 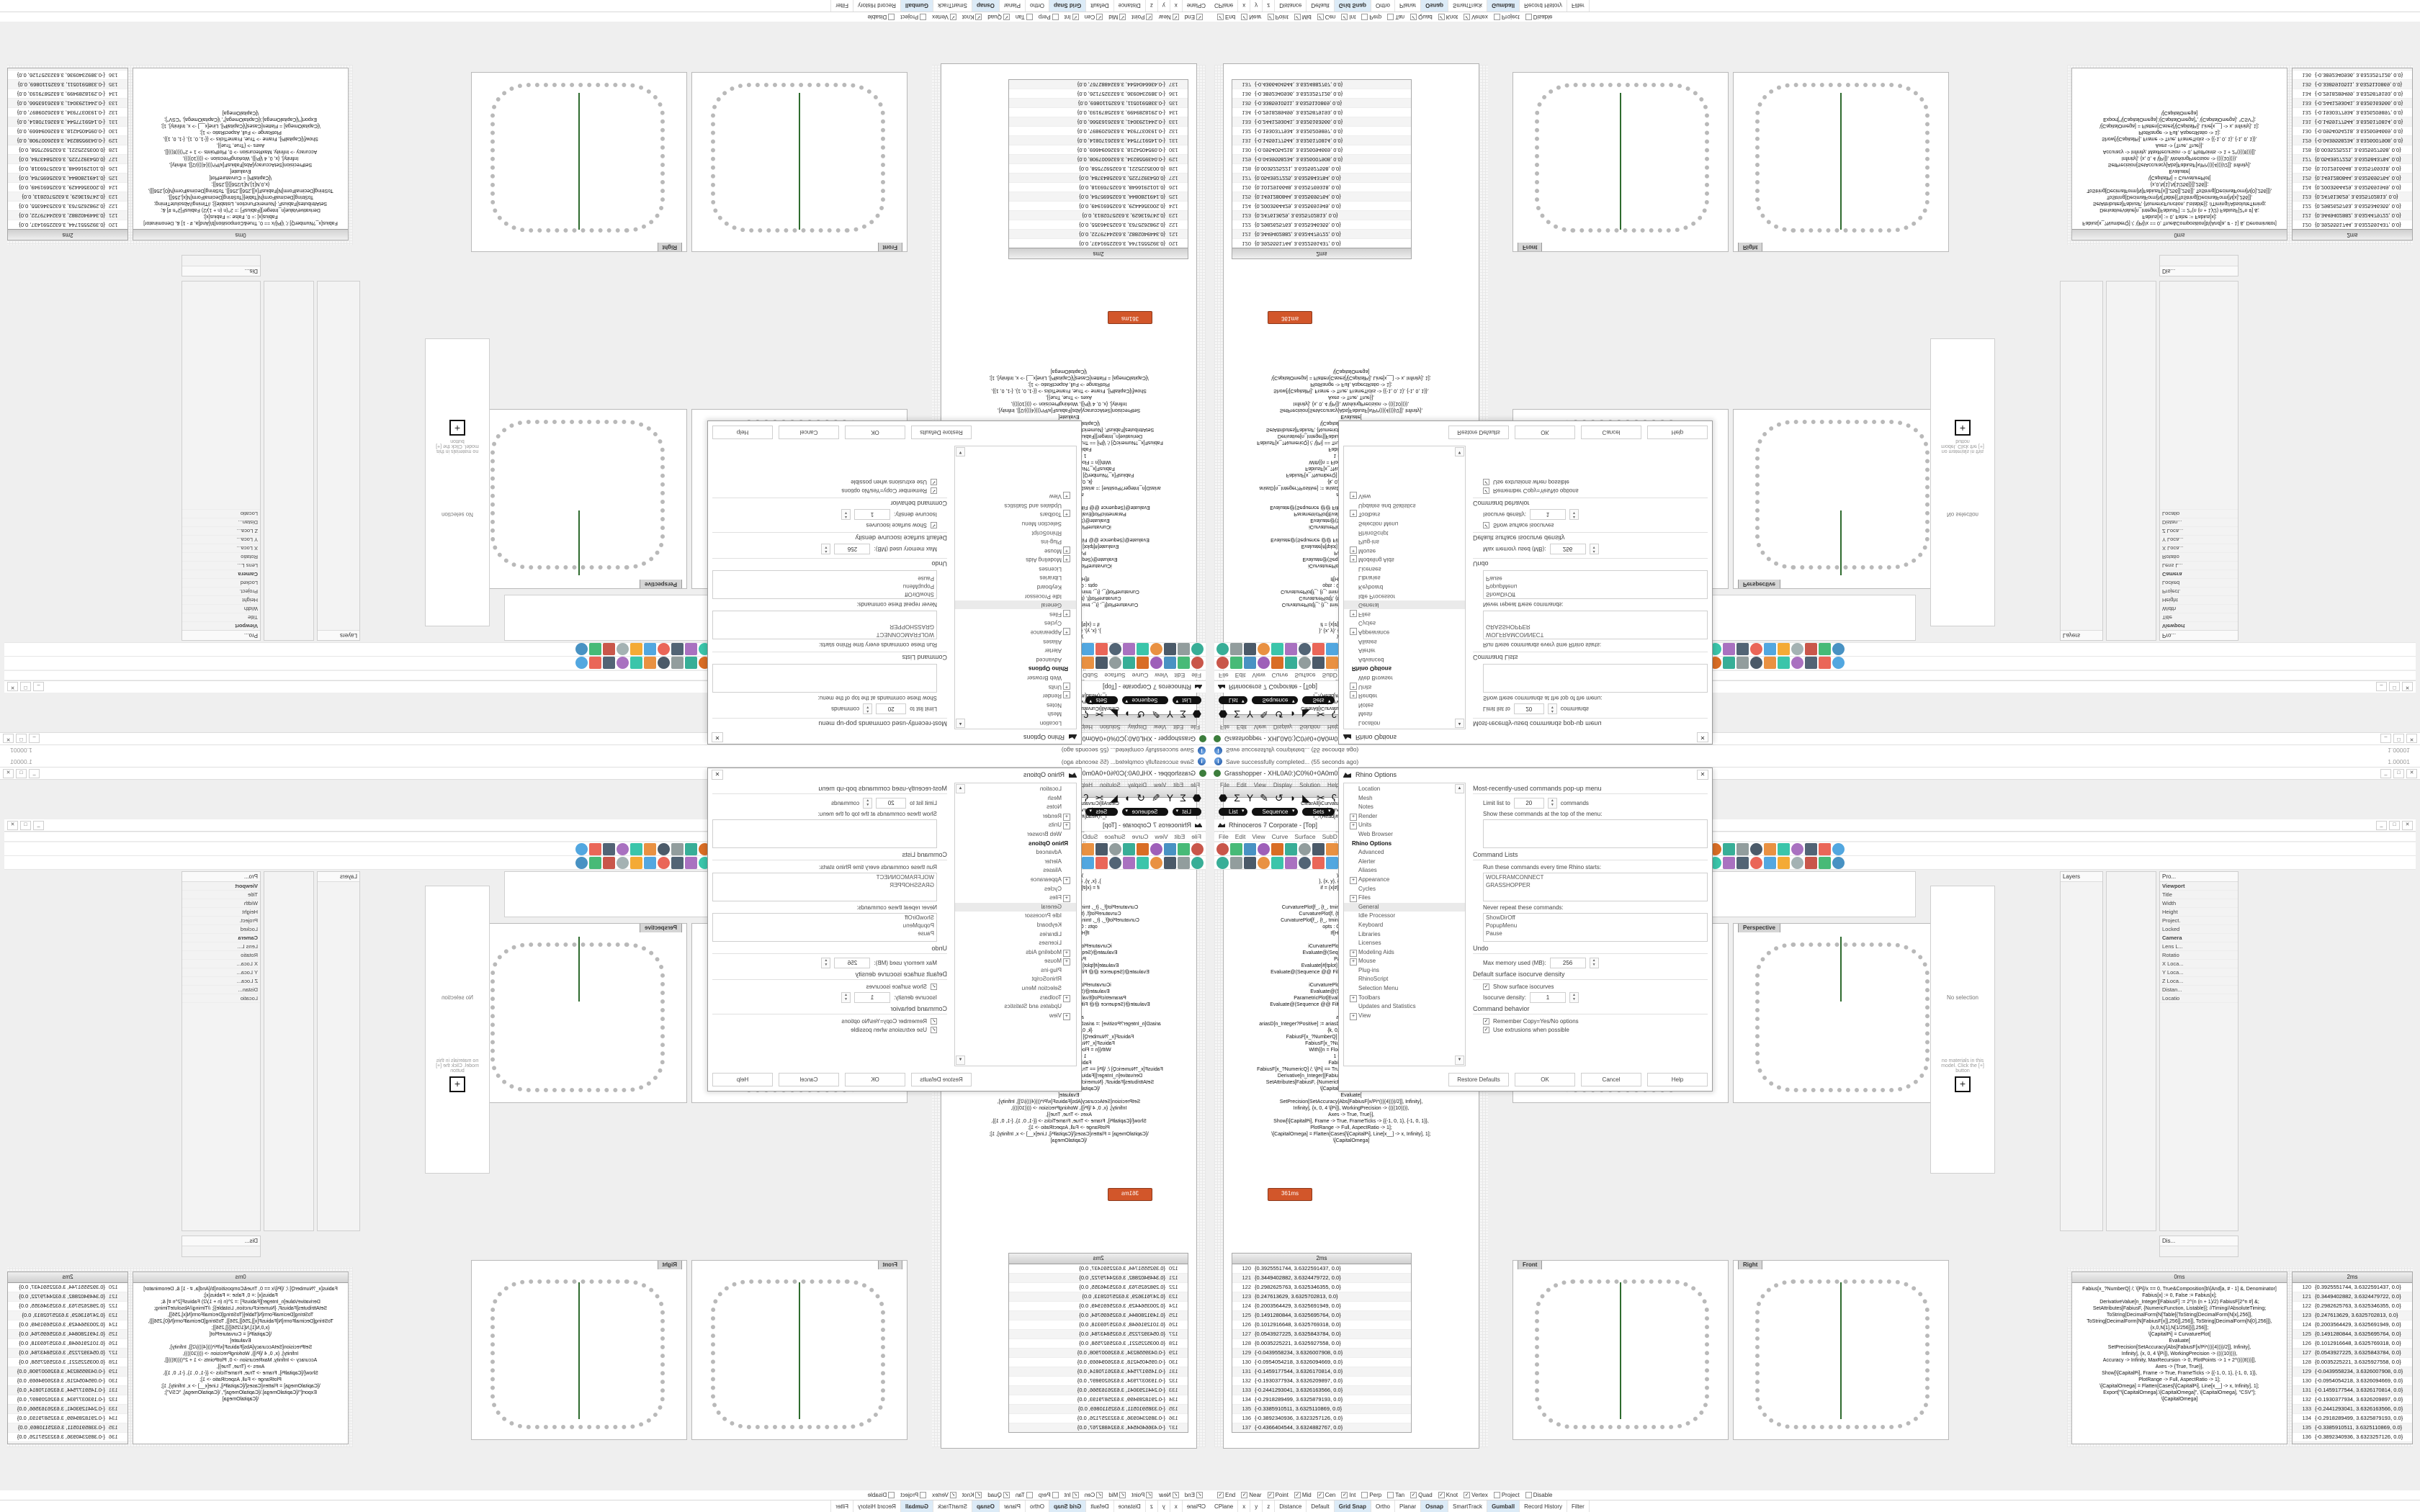 I want to click on grasshopper-menu-item: Solution, so click(x=1110, y=727).